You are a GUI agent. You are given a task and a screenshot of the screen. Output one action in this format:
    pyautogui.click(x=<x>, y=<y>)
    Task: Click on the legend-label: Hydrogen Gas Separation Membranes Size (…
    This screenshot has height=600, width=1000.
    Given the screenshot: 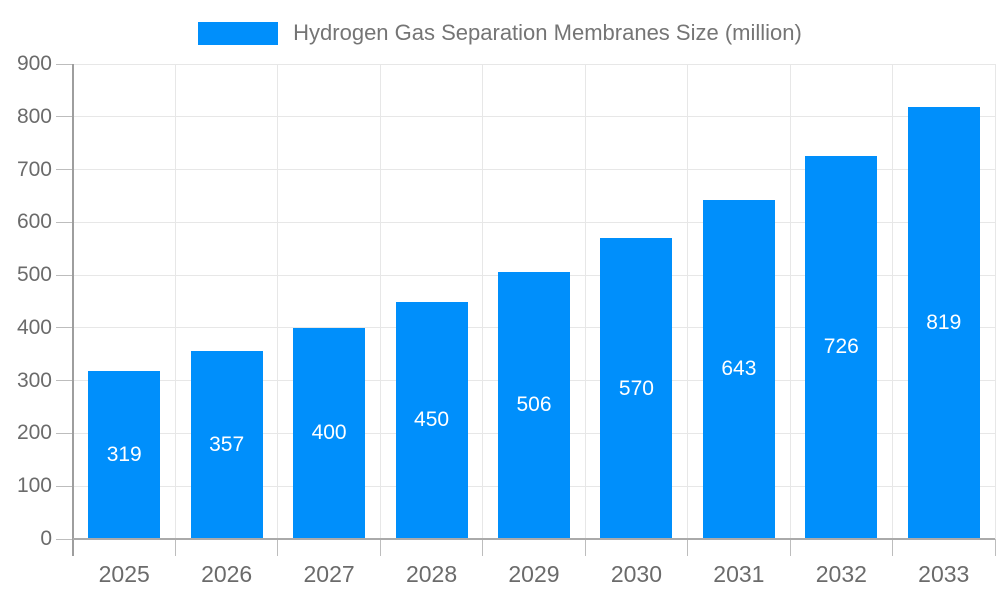 What is the action you would take?
    pyautogui.click(x=547, y=32)
    